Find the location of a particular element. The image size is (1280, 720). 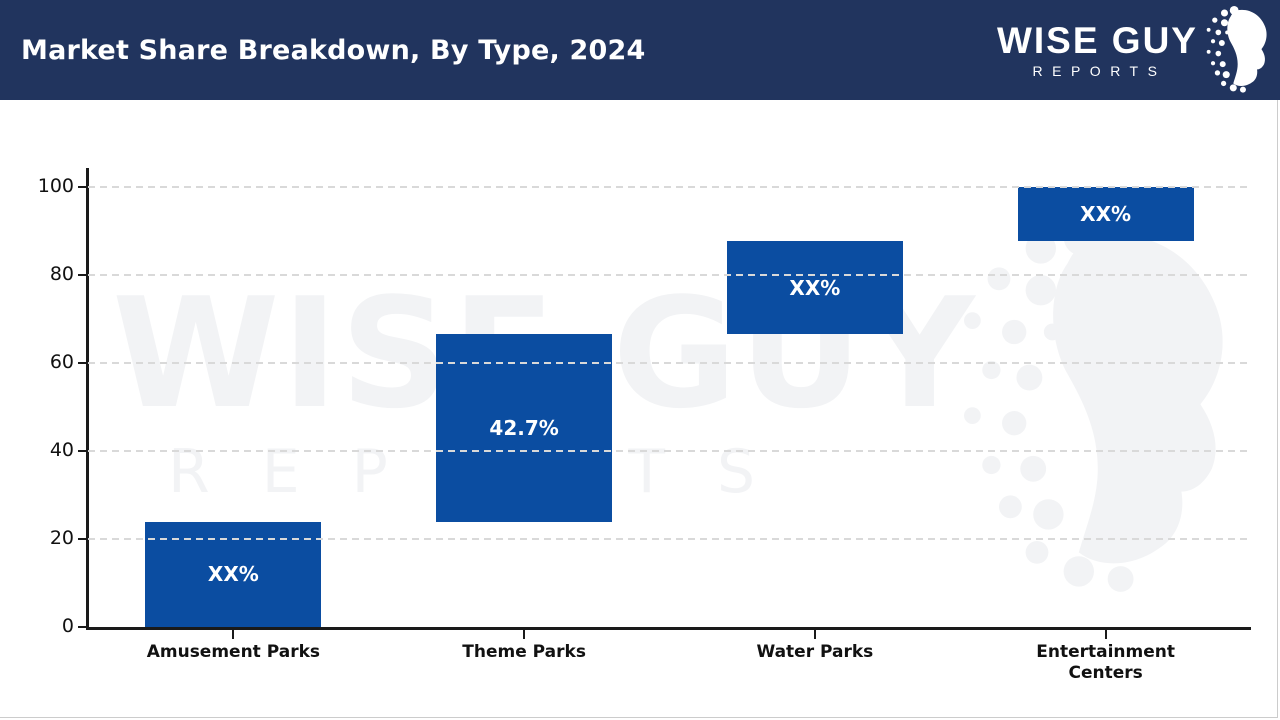

y-tick-label: 80 is located at coordinates (61, 274).